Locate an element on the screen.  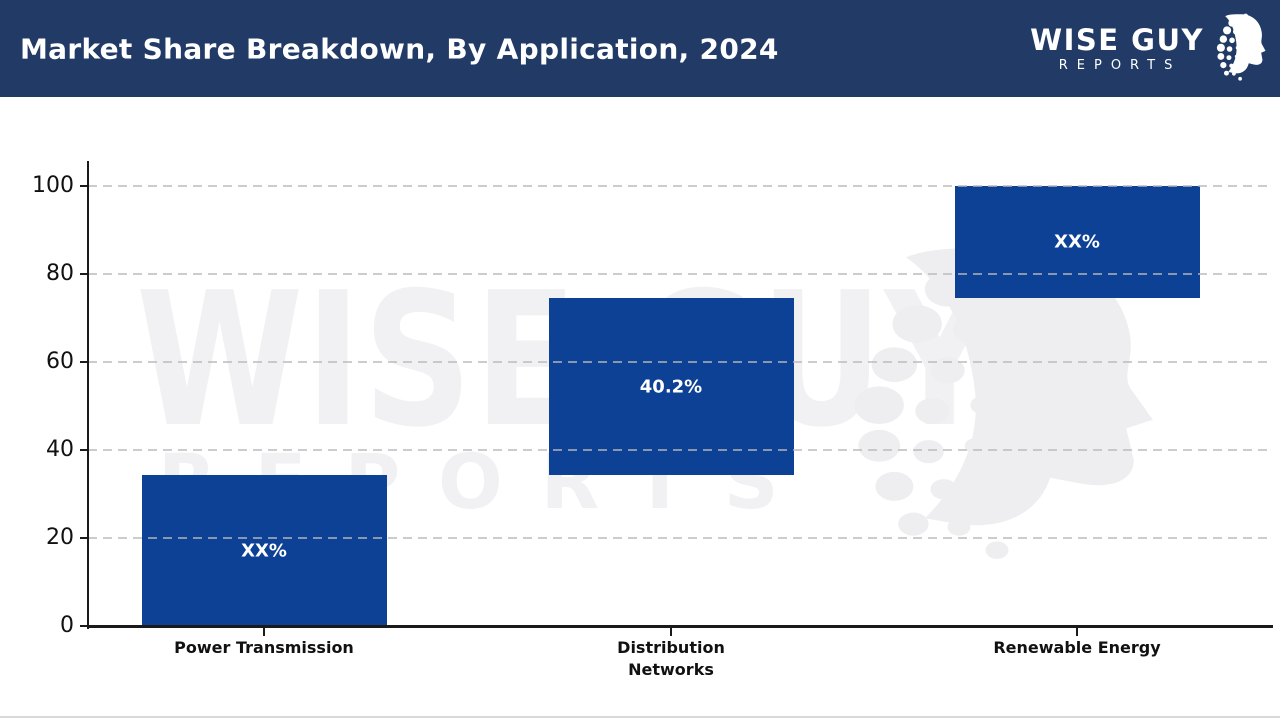
y-axis-tick-label: 20 is located at coordinates (60, 537).